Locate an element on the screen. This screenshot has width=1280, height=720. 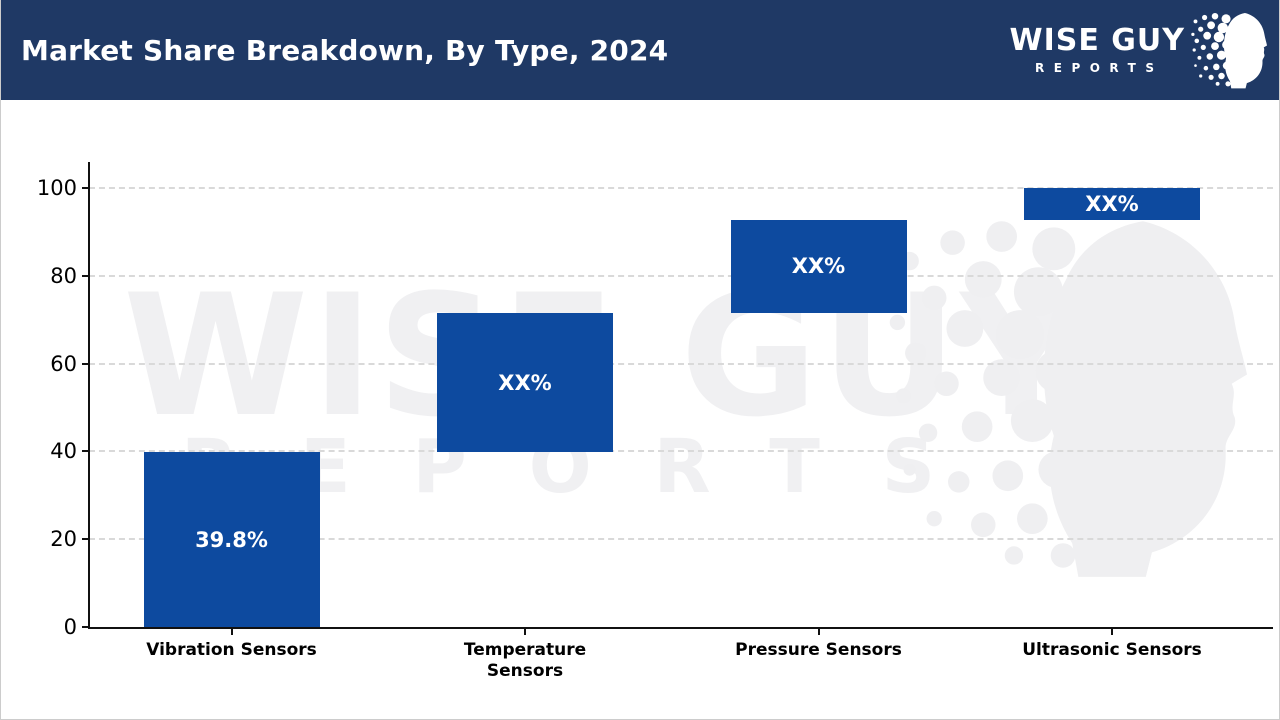
x-tick-label: Pressure Sensors is located at coordinates (818, 650).